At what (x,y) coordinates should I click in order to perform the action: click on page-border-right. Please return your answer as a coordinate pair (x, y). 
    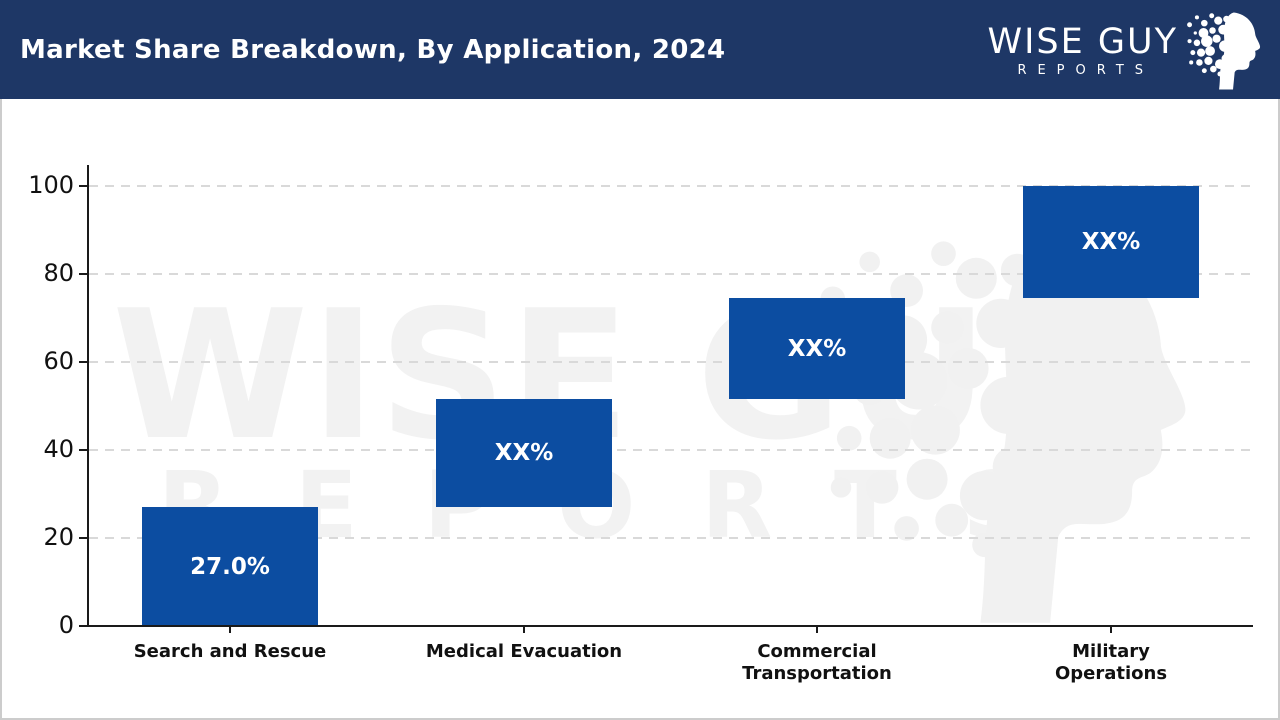
    Looking at the image, I should click on (1279, 409).